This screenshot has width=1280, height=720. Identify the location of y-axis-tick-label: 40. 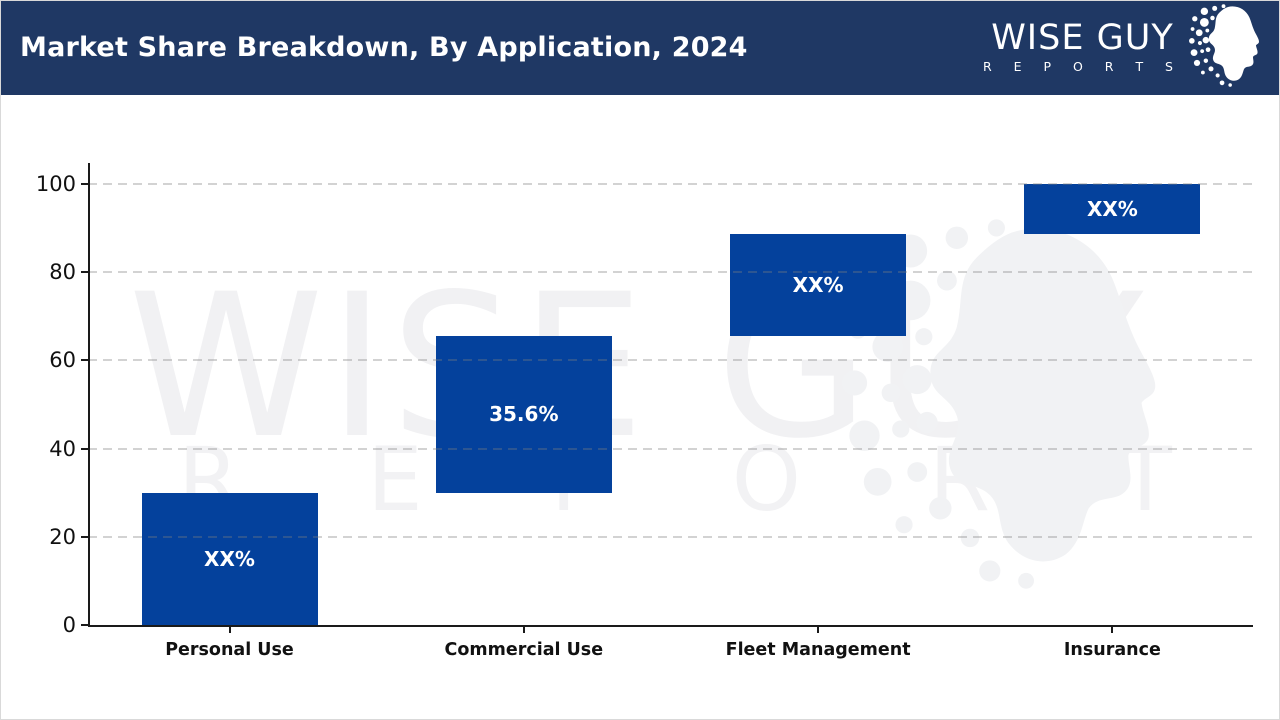
(62, 448).